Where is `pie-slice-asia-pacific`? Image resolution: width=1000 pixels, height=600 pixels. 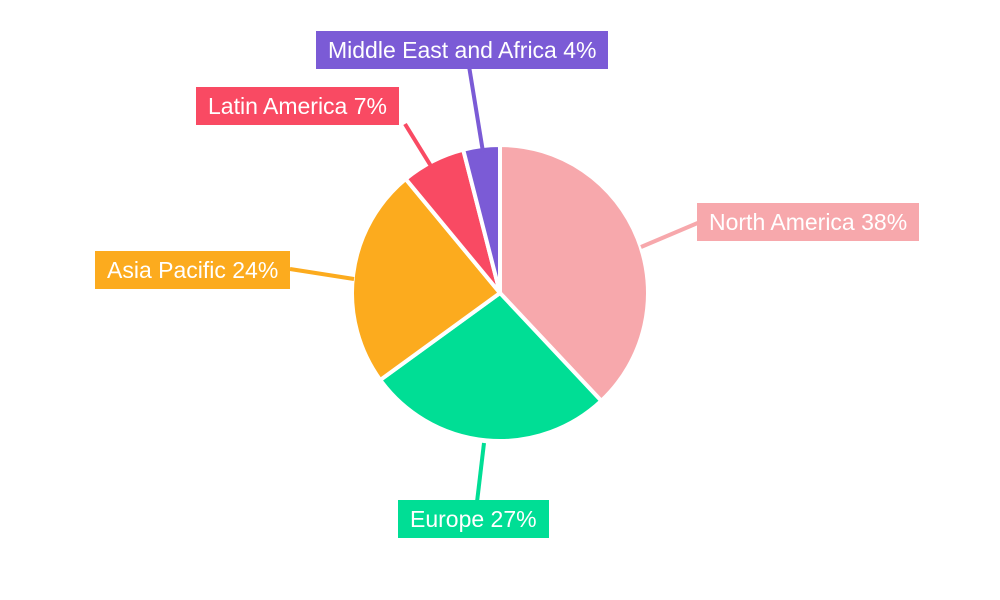
pie-slice-asia-pacific is located at coordinates (426, 279).